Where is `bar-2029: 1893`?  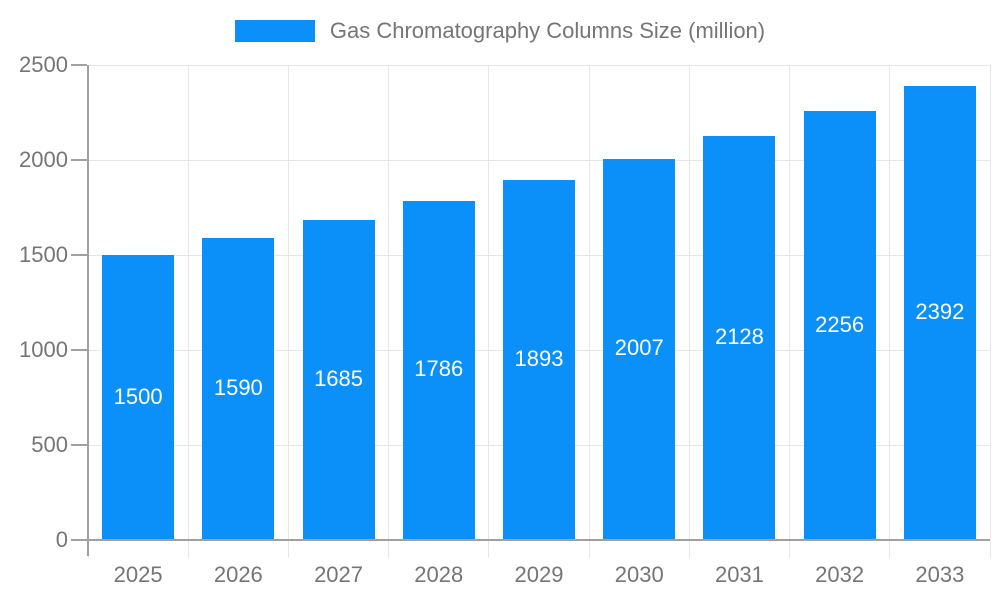
bar-2029: 1893 is located at coordinates (539, 359).